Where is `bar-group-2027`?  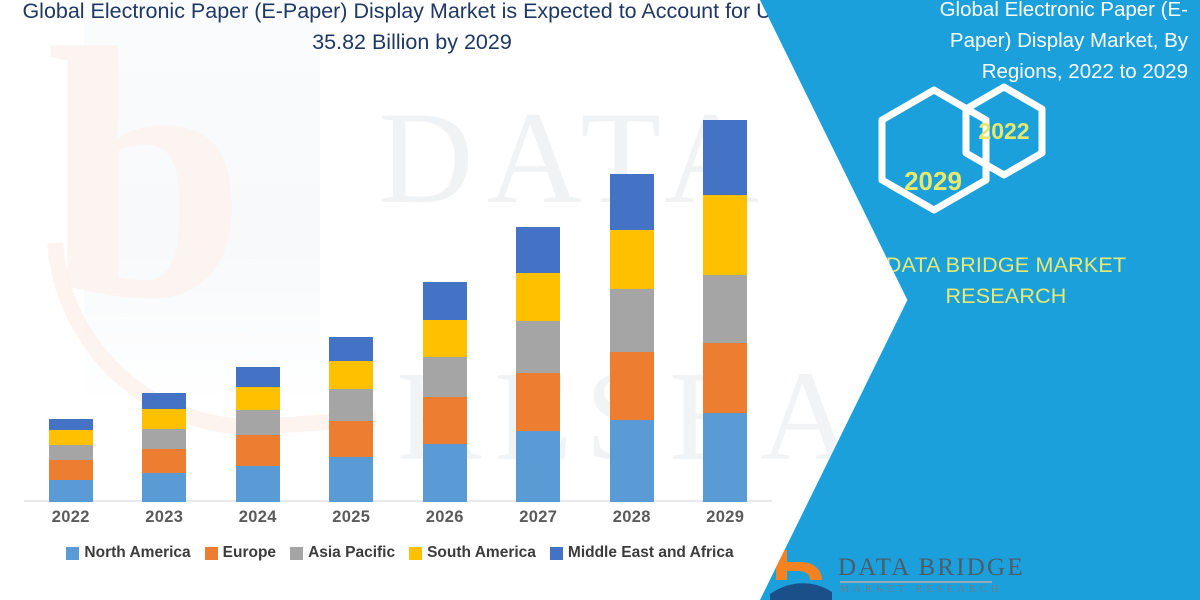
bar-group-2027 is located at coordinates (539, 311).